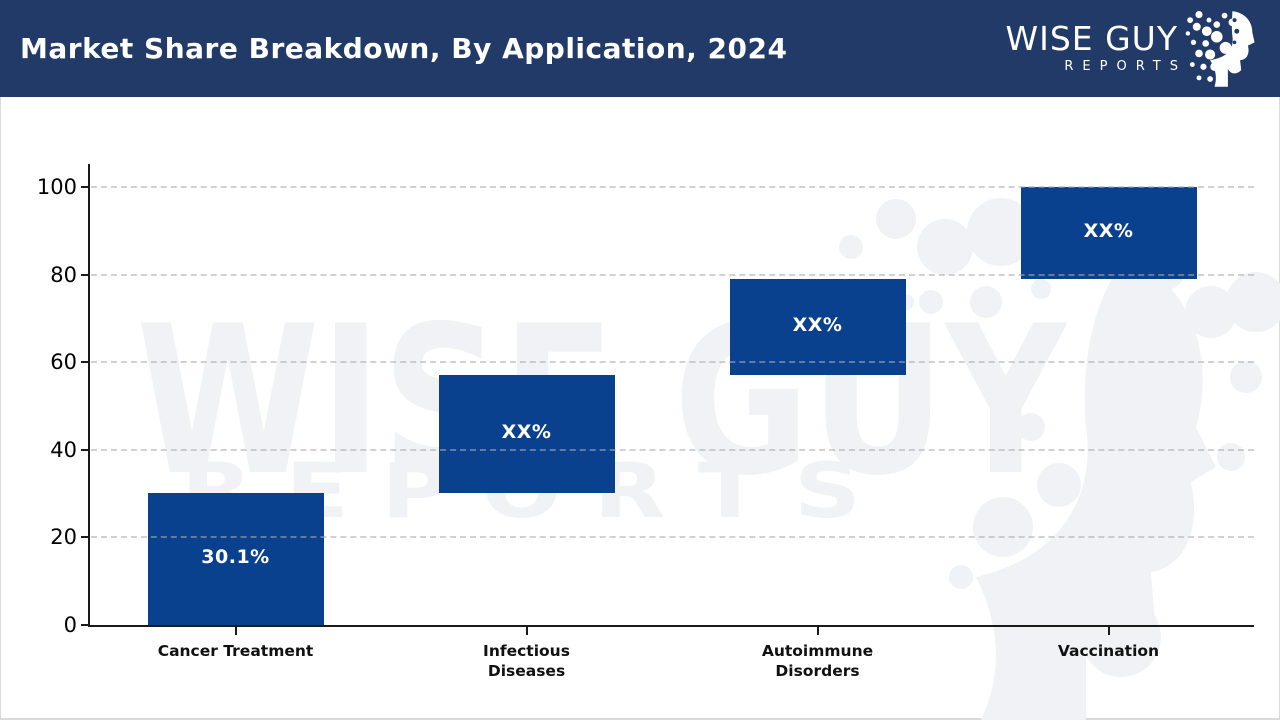  What do you see at coordinates (56, 187) in the screenshot?
I see `y-axis-tick-label: 100` at bounding box center [56, 187].